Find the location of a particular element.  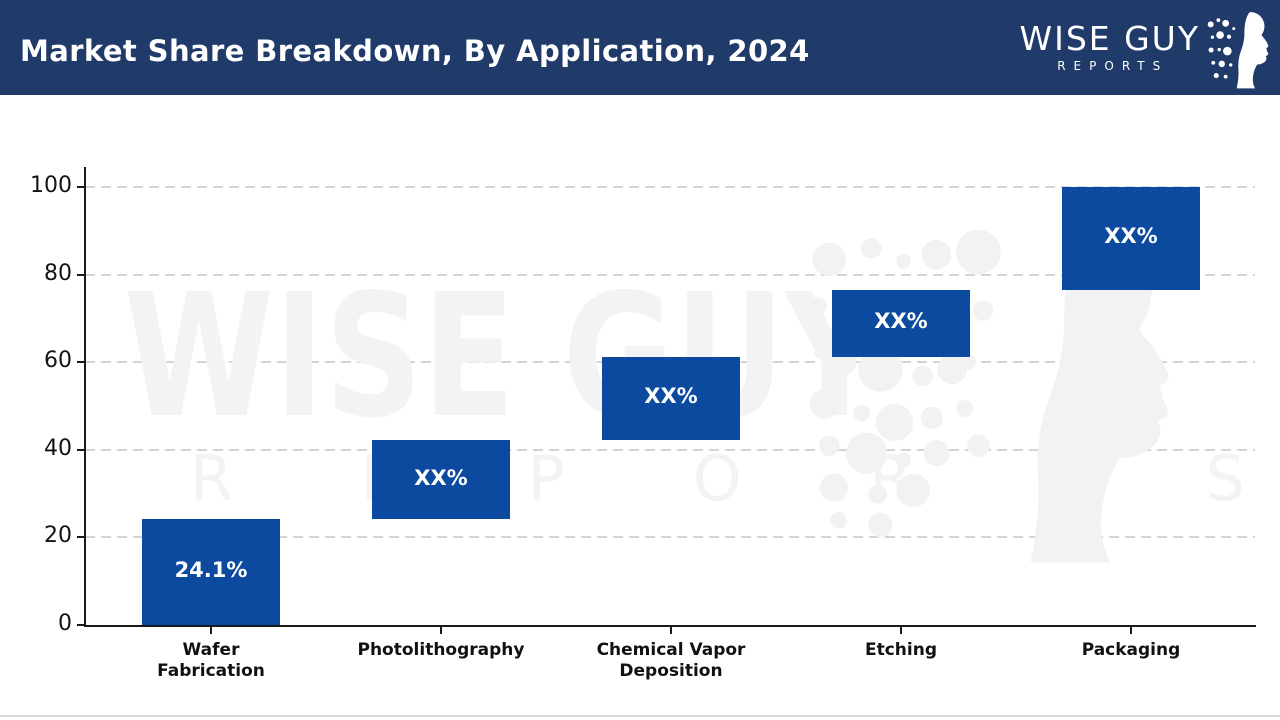

bar-value-label-etching: XX% is located at coordinates (901, 321).